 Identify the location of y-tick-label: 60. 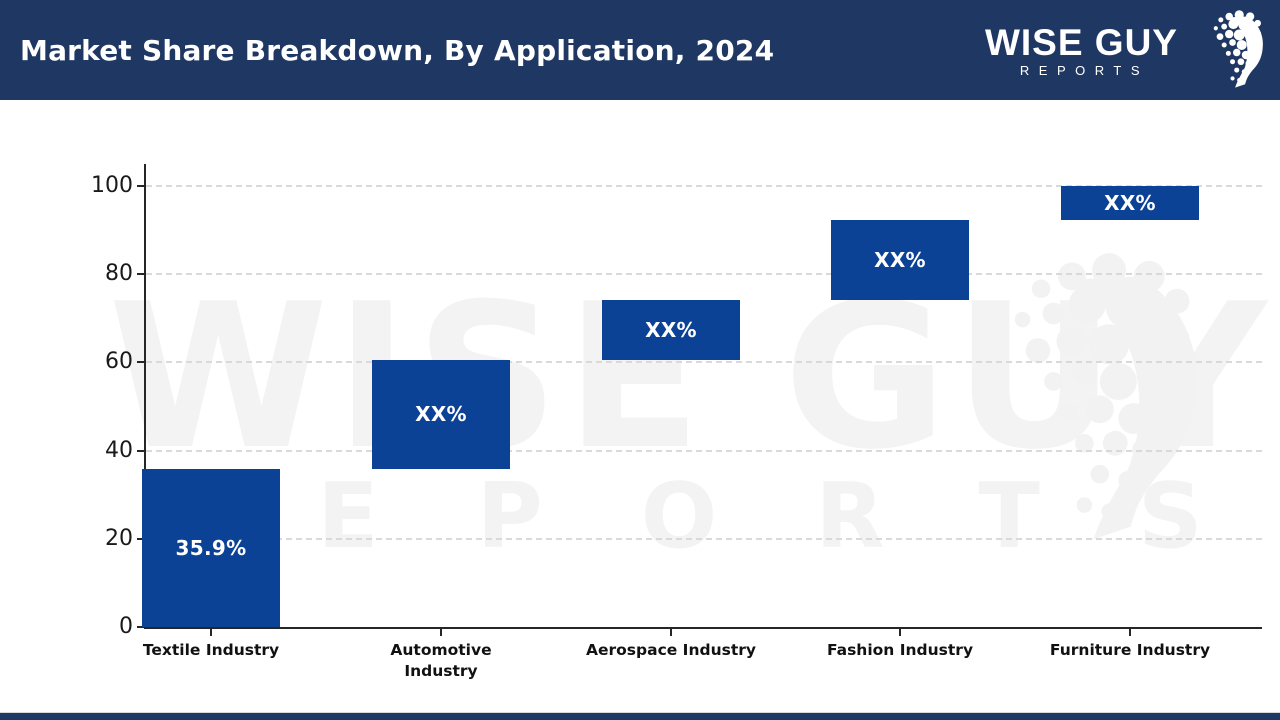
(119, 362).